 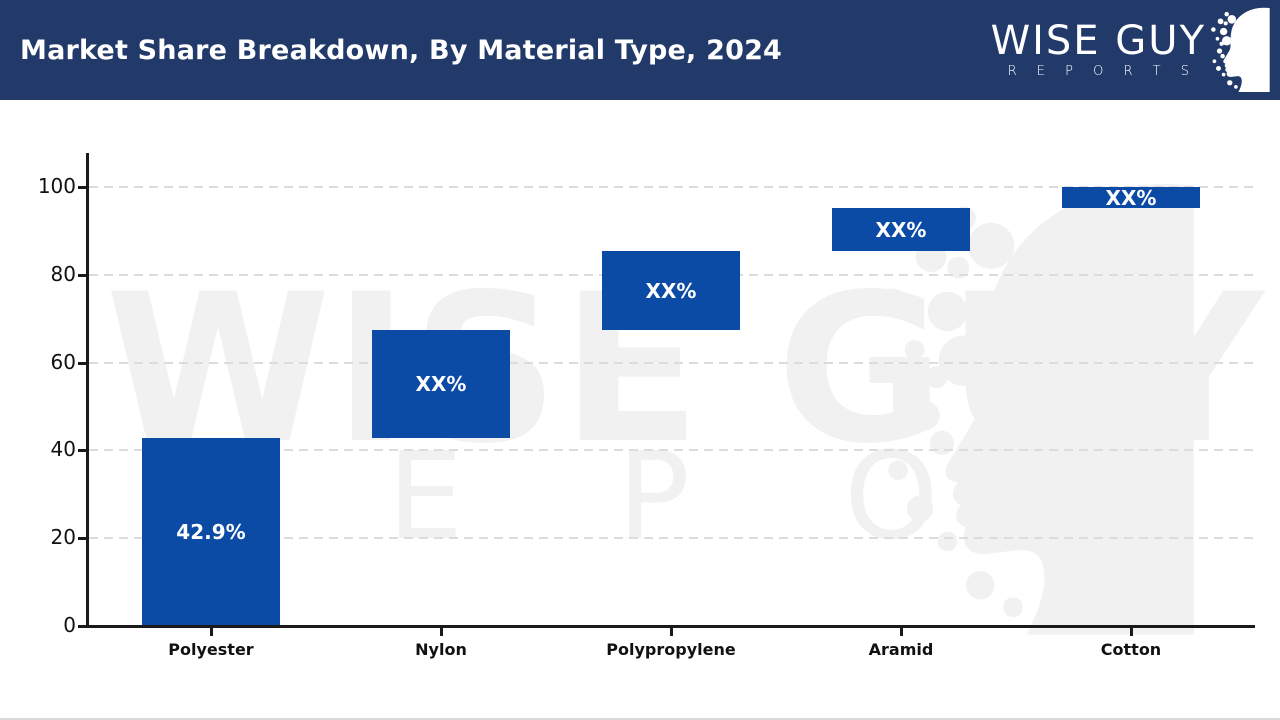 I want to click on bar-aramid: XX%, so click(x=901, y=230).